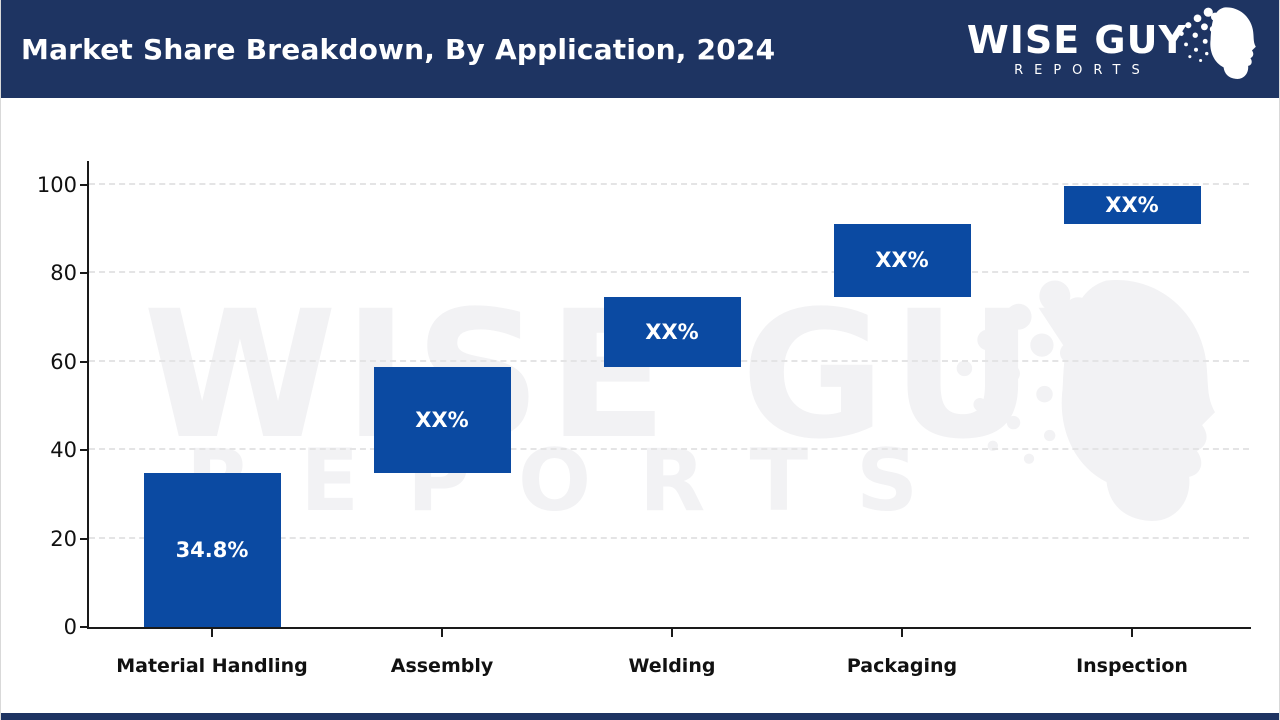 The height and width of the screenshot is (720, 1280). I want to click on y-tick-label: 0, so click(70, 627).